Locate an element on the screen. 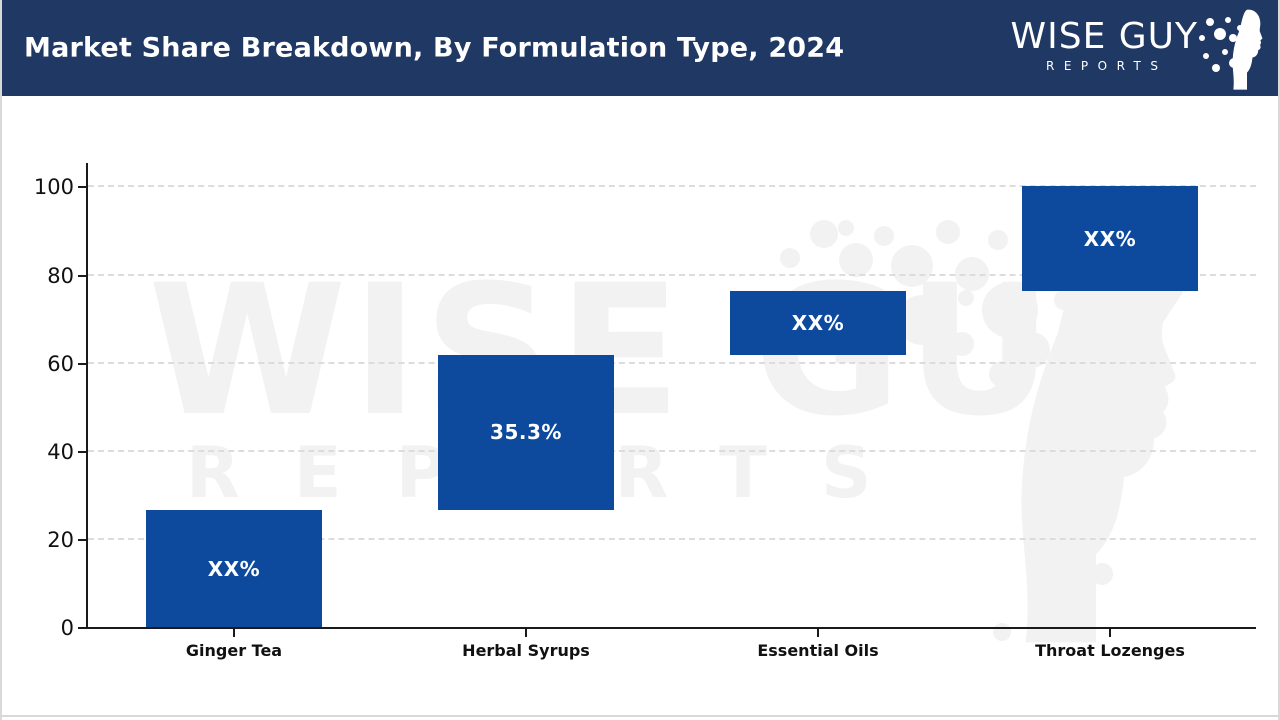 The width and height of the screenshot is (1280, 720). y-tick-label: 80 is located at coordinates (60, 275).